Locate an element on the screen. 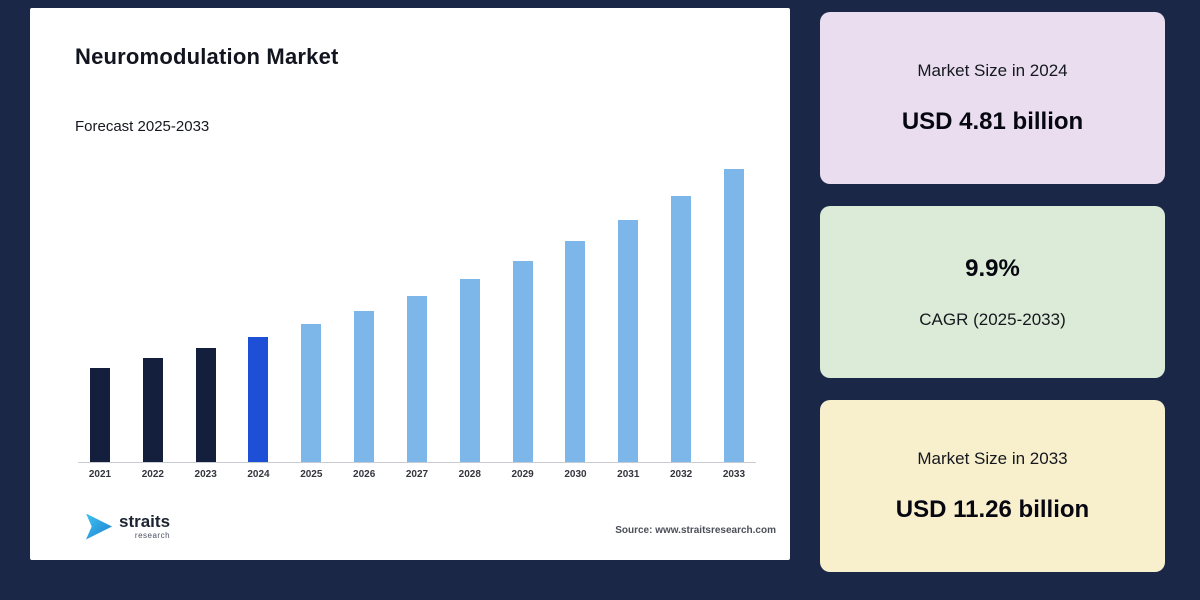 The width and height of the screenshot is (1200, 600). bar-column-2029 is located at coordinates (523, 306).